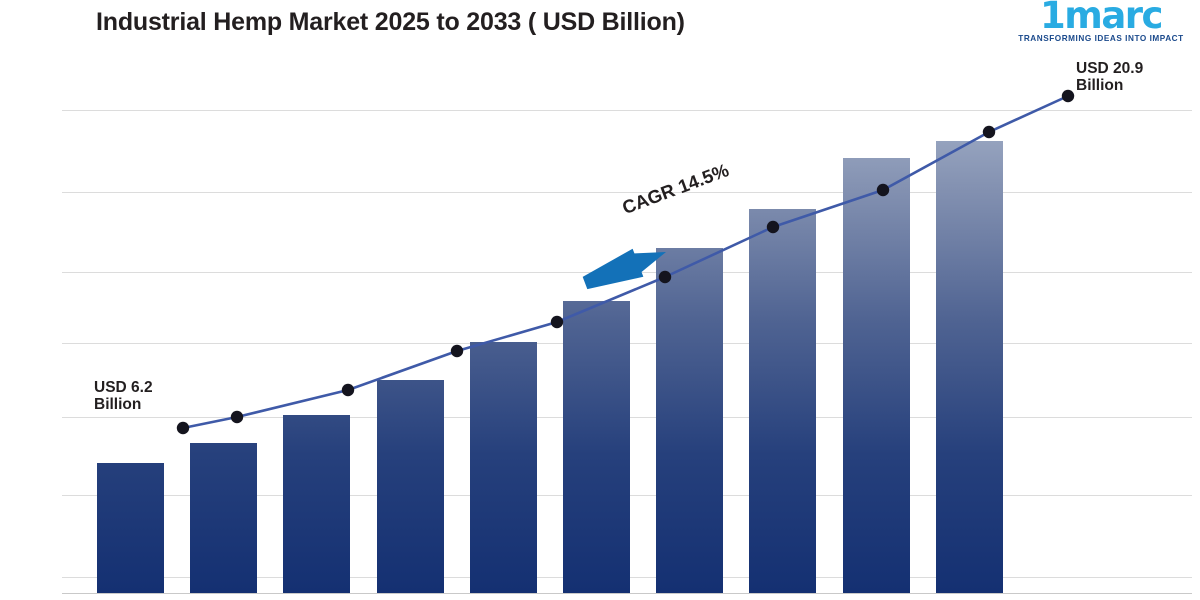 The image size is (1200, 600). Describe the element at coordinates (1101, 18) in the screenshot. I see `logo-wordmark: 1marc` at that location.